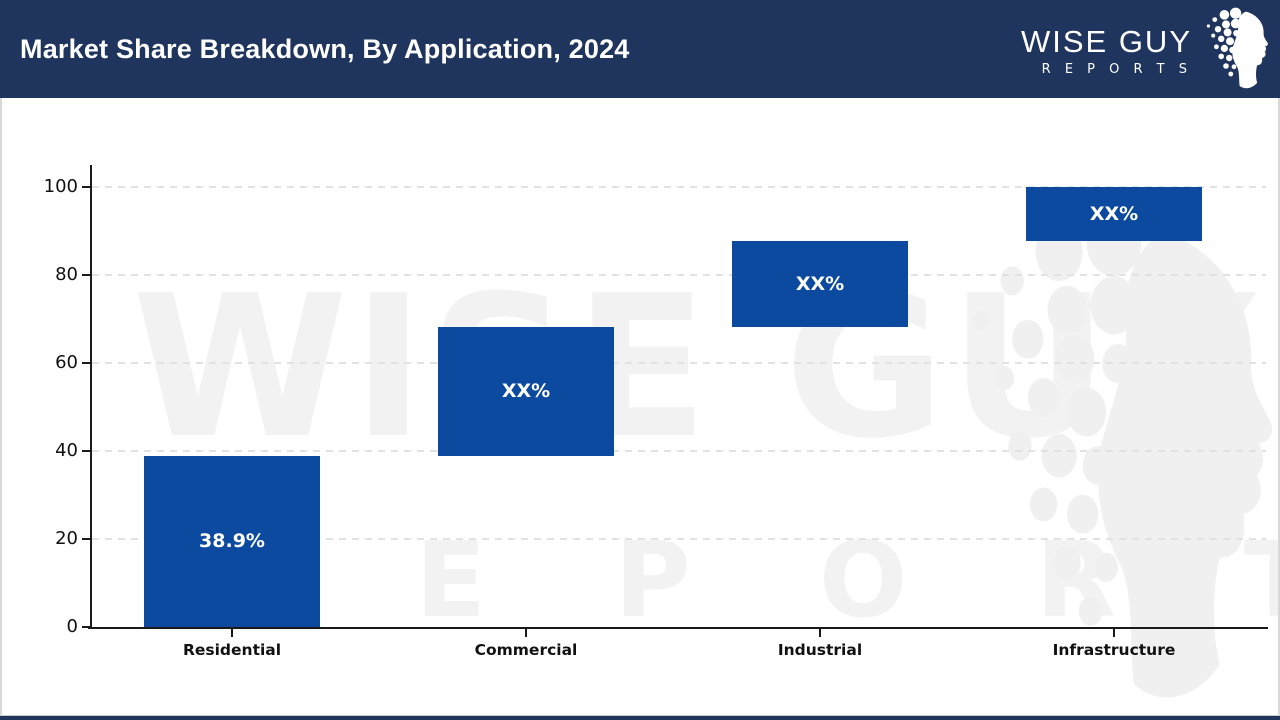  I want to click on x-category-label: Residential, so click(232, 650).